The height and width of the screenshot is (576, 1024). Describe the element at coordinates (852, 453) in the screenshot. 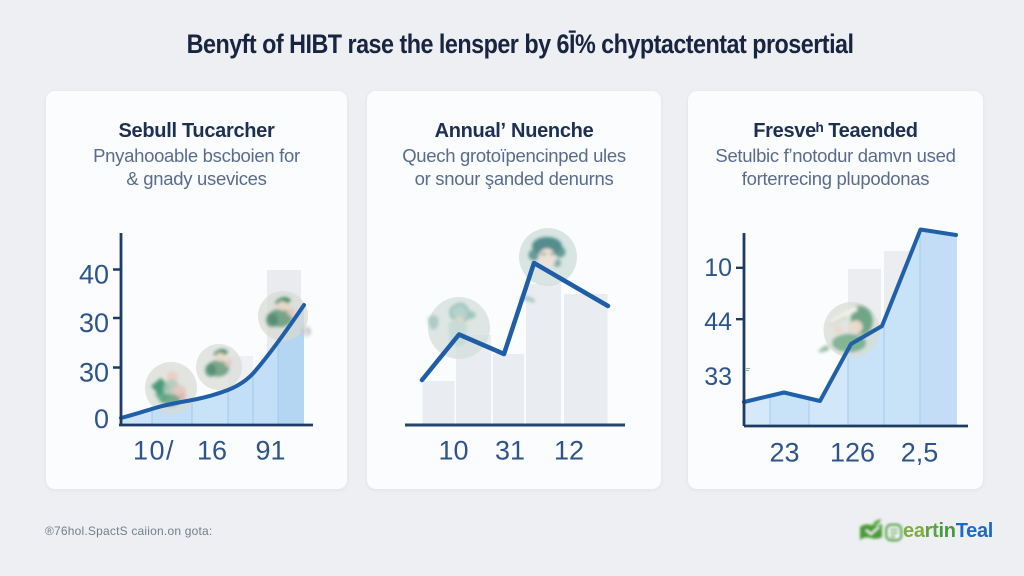

I see `svg-text: 126` at that location.